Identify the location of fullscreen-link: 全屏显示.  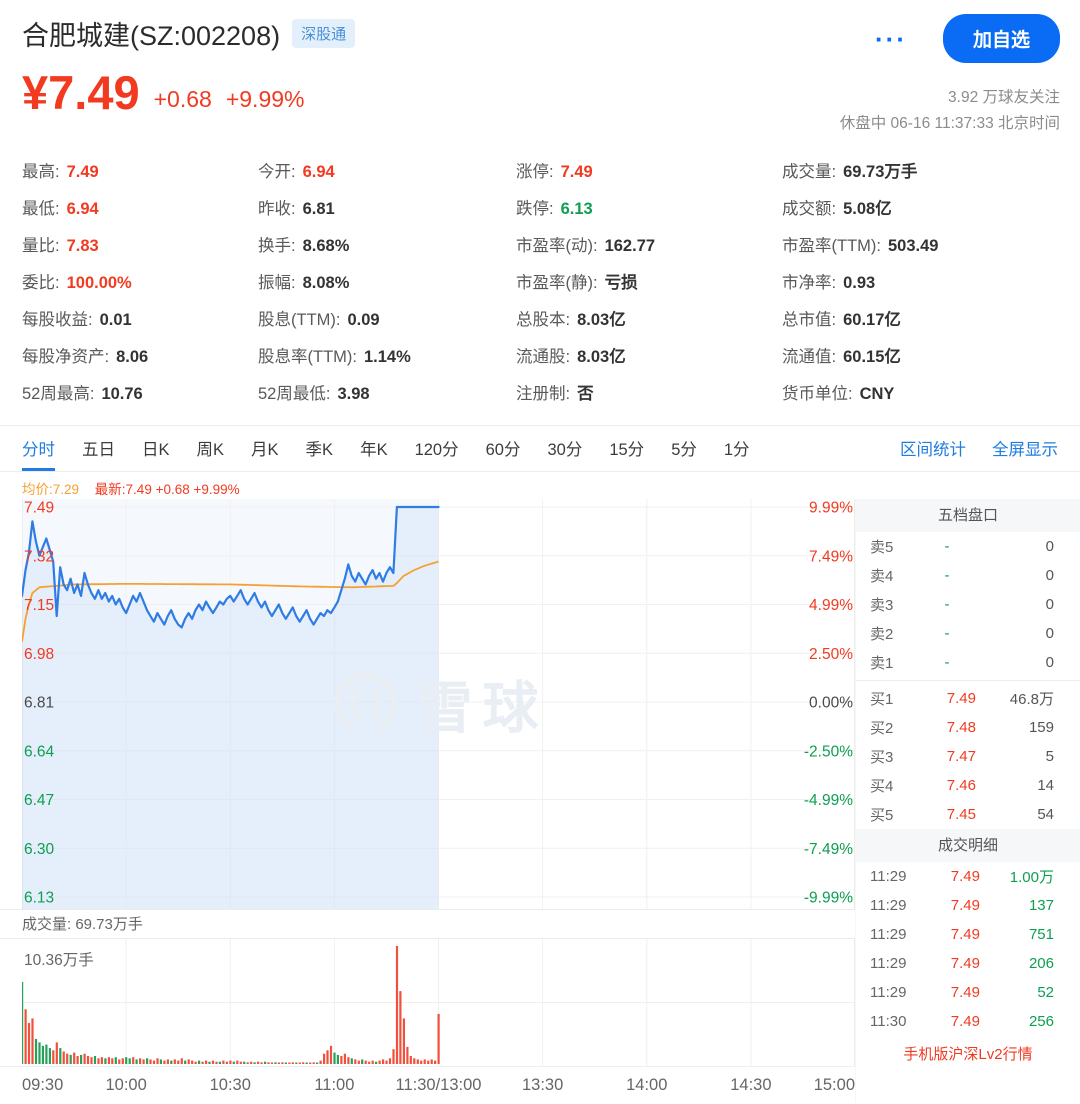
(1025, 450).